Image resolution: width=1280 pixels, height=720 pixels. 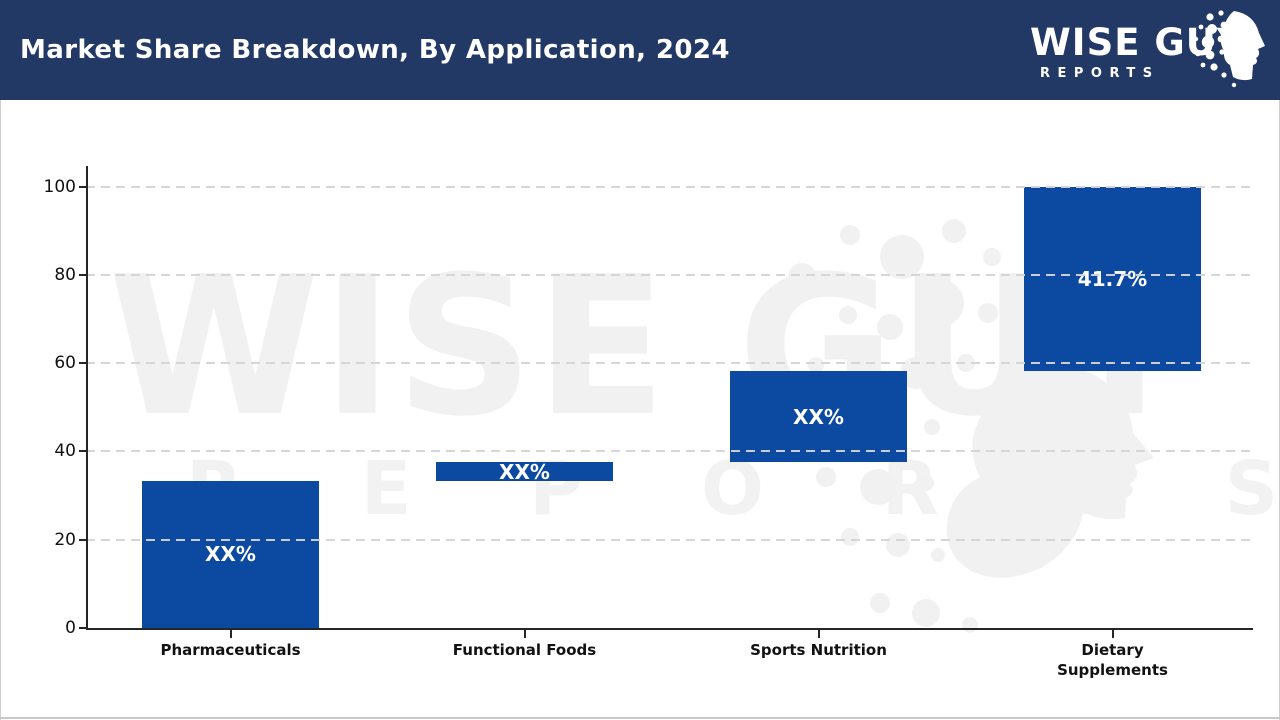 What do you see at coordinates (87, 398) in the screenshot?
I see `y-axis-spine` at bounding box center [87, 398].